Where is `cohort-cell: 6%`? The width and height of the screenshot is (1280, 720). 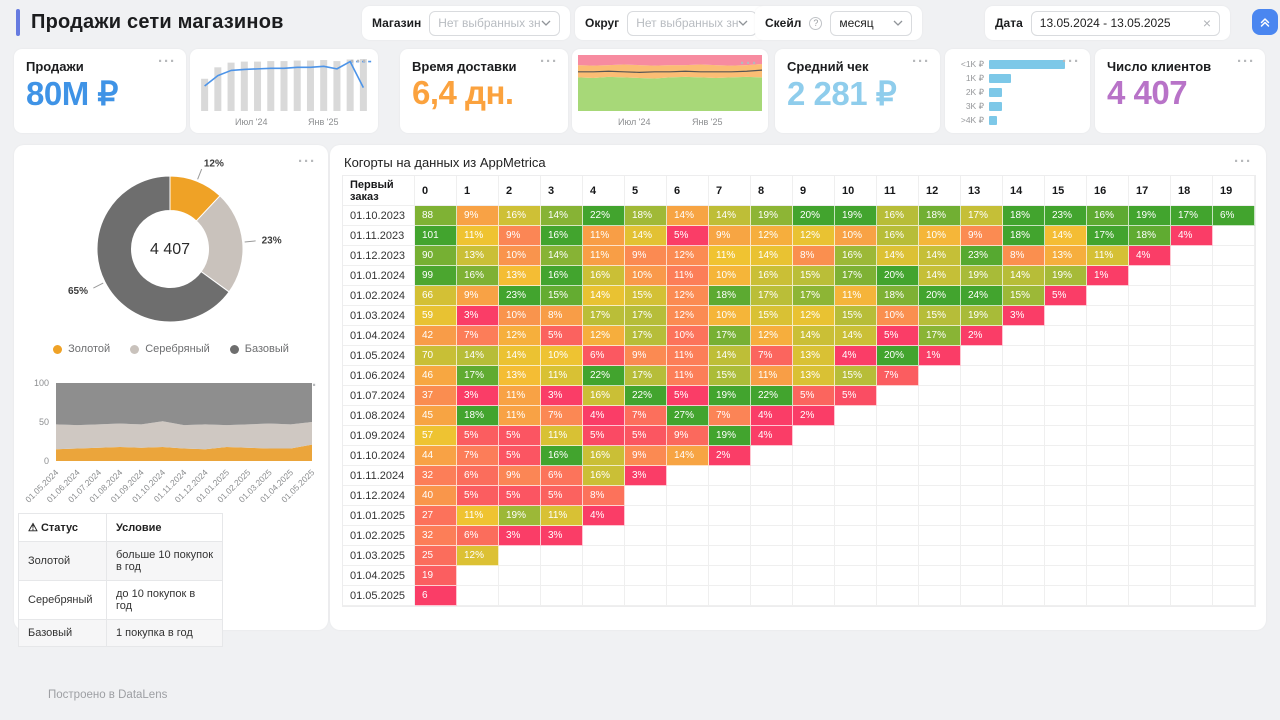
cohort-cell: 6% is located at coordinates (478, 536).